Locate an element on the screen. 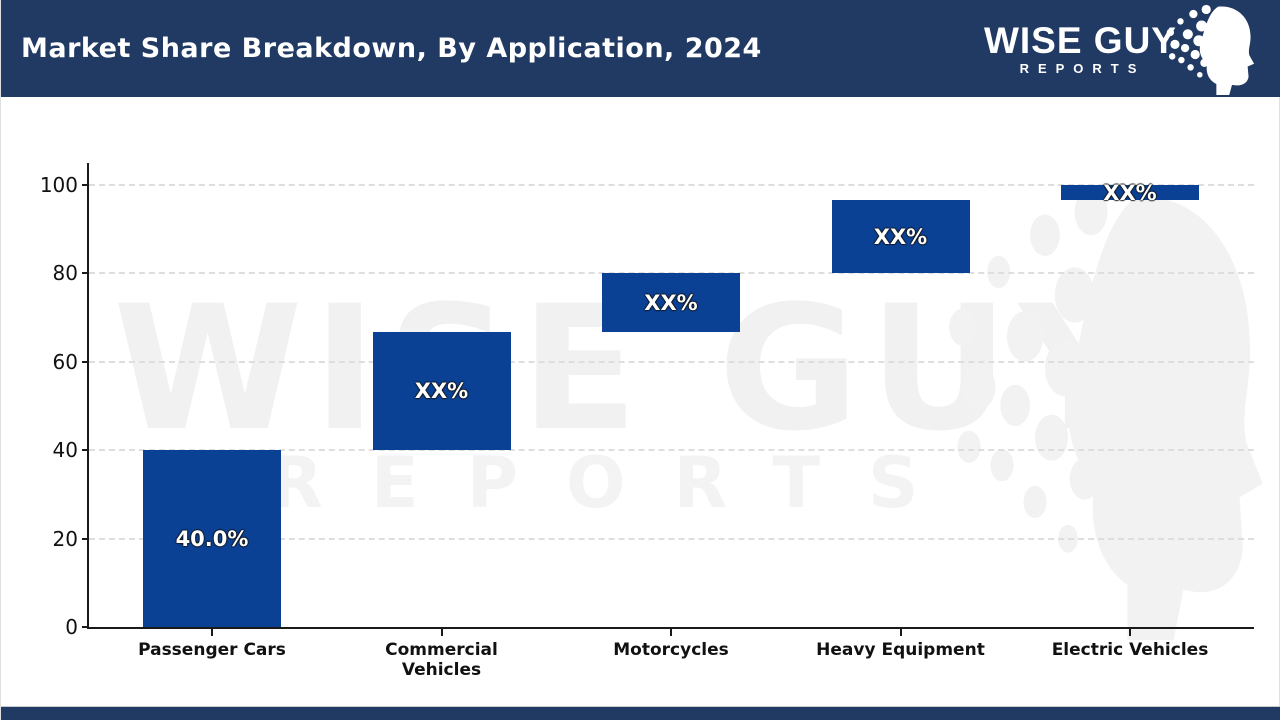 This screenshot has height=720, width=1280. y-tick-label: 40 is located at coordinates (65, 450).